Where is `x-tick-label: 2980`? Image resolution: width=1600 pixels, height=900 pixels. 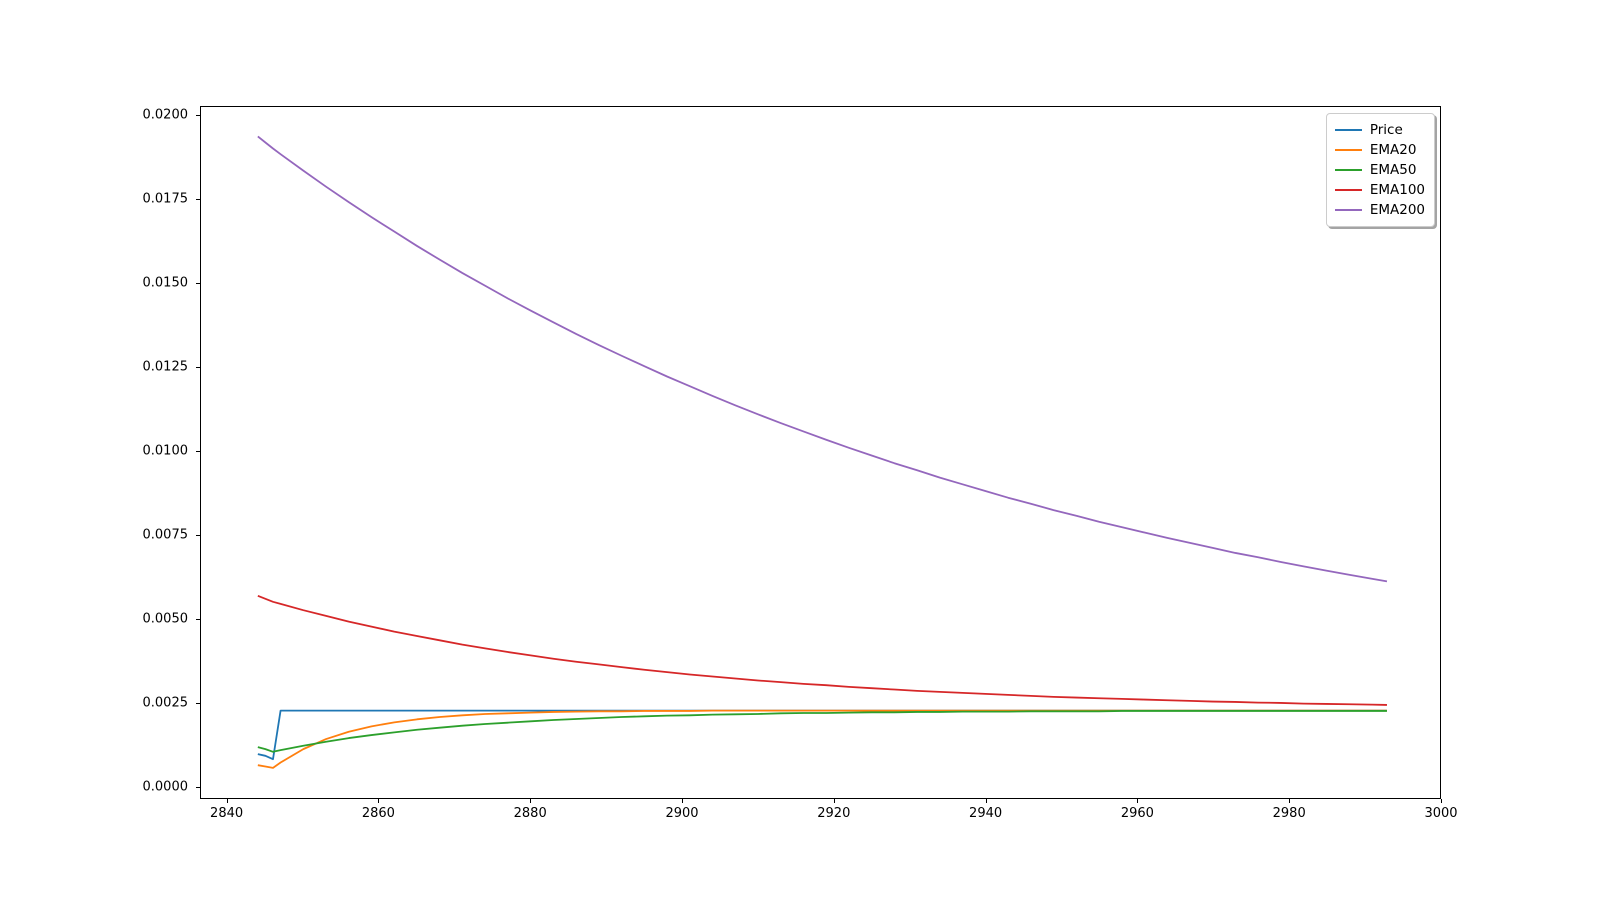 x-tick-label: 2980 is located at coordinates (1289, 813).